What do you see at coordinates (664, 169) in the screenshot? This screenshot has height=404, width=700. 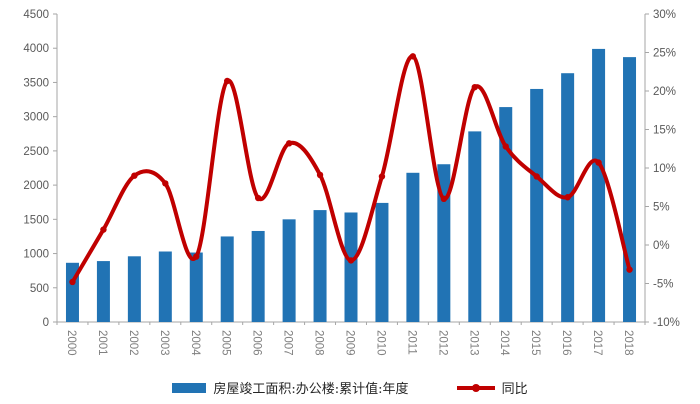 I see `right-axis-tick-label: 10%` at bounding box center [664, 169].